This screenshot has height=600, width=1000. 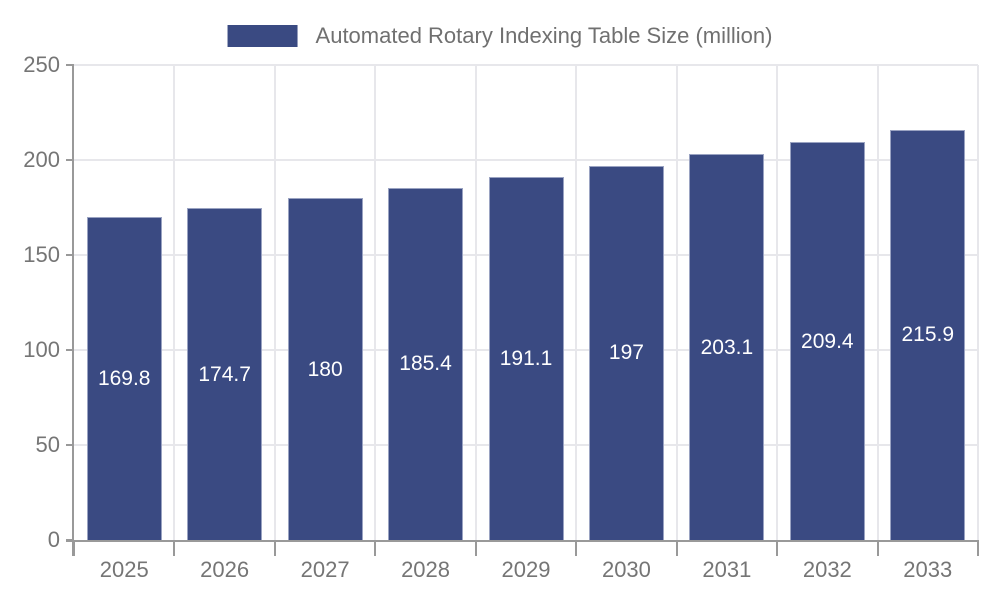 I want to click on y-axis-tick-label: 250, so click(x=41, y=64).